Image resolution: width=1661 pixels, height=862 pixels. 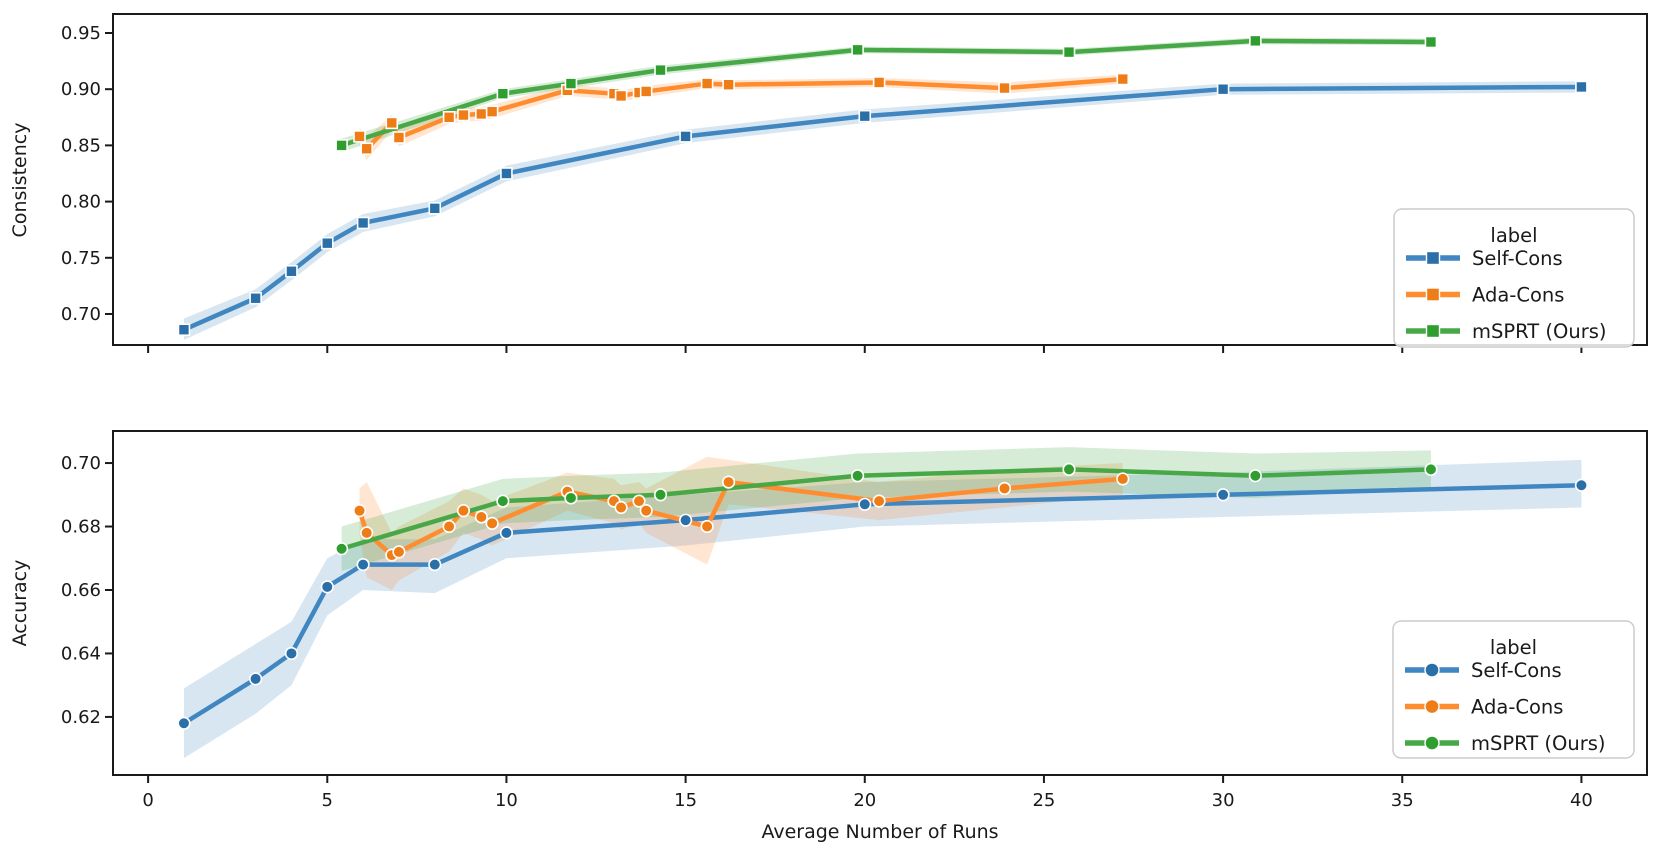 I want to click on y-tick-label: 0.90, so click(x=81, y=89).